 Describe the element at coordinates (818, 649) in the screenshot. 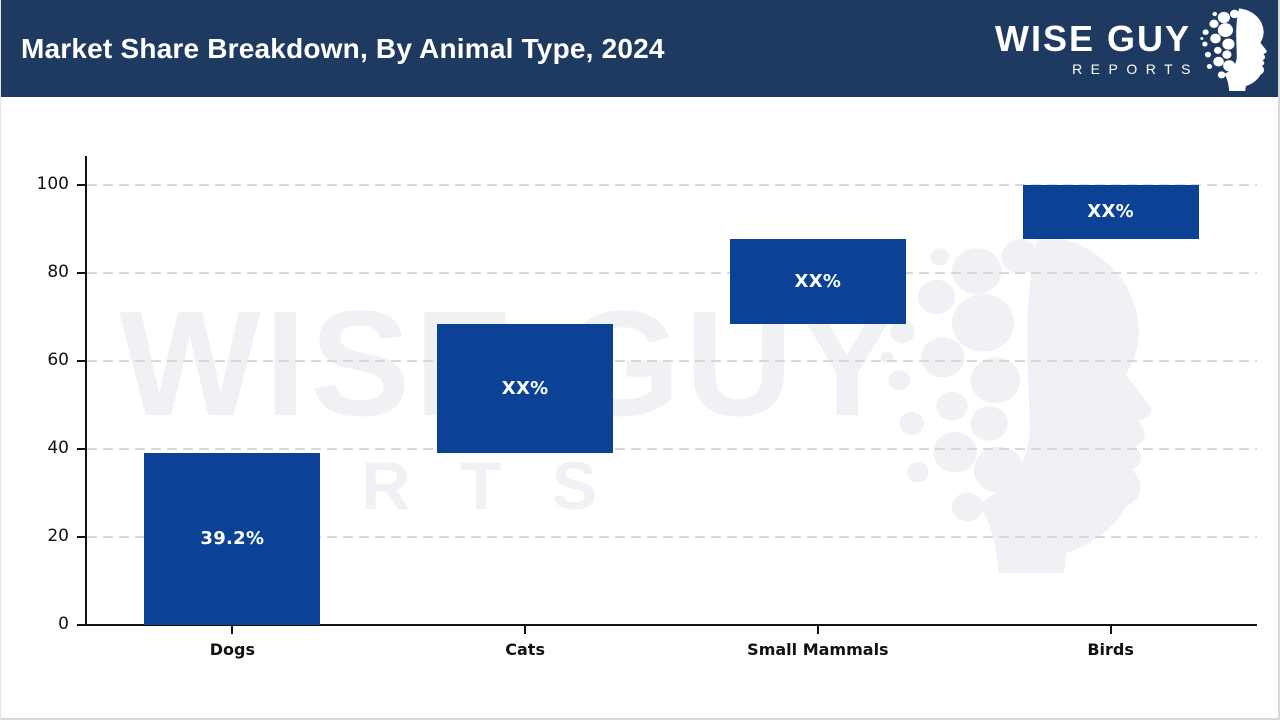

I see `x-tick-label-2: Small Mammals` at that location.